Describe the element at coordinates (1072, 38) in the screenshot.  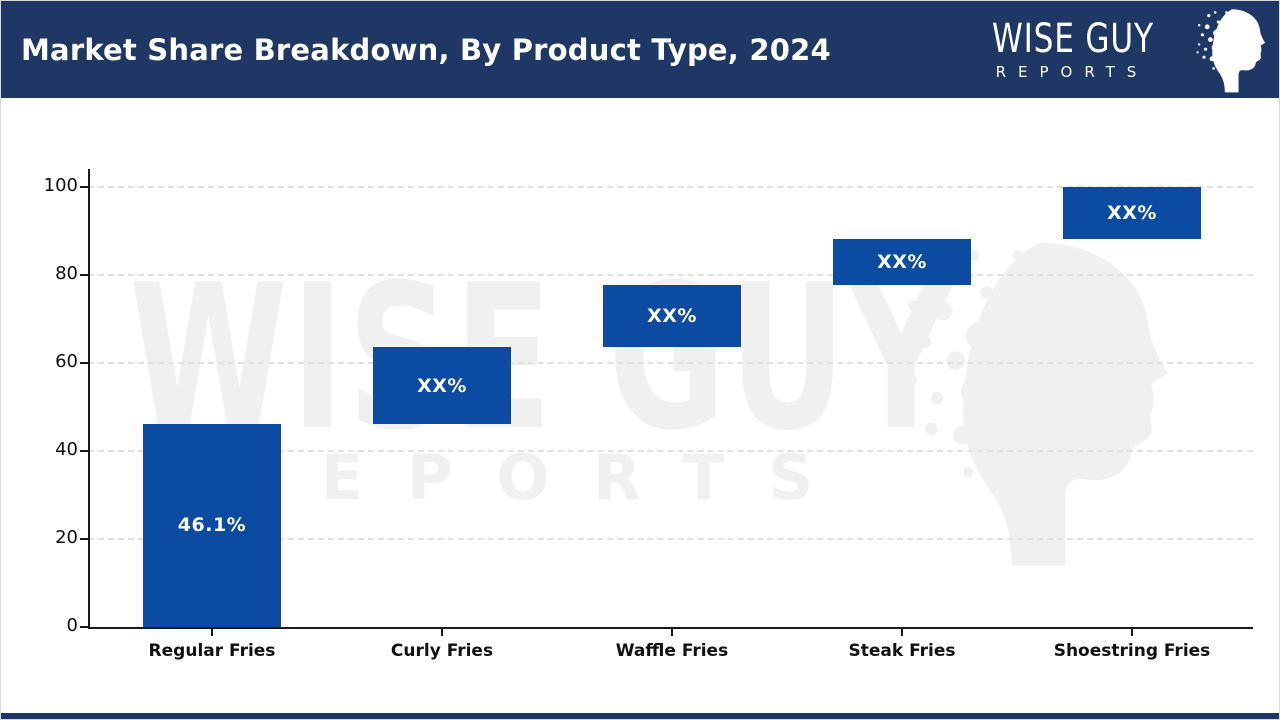
I see `logo-name: WISE GUY` at that location.